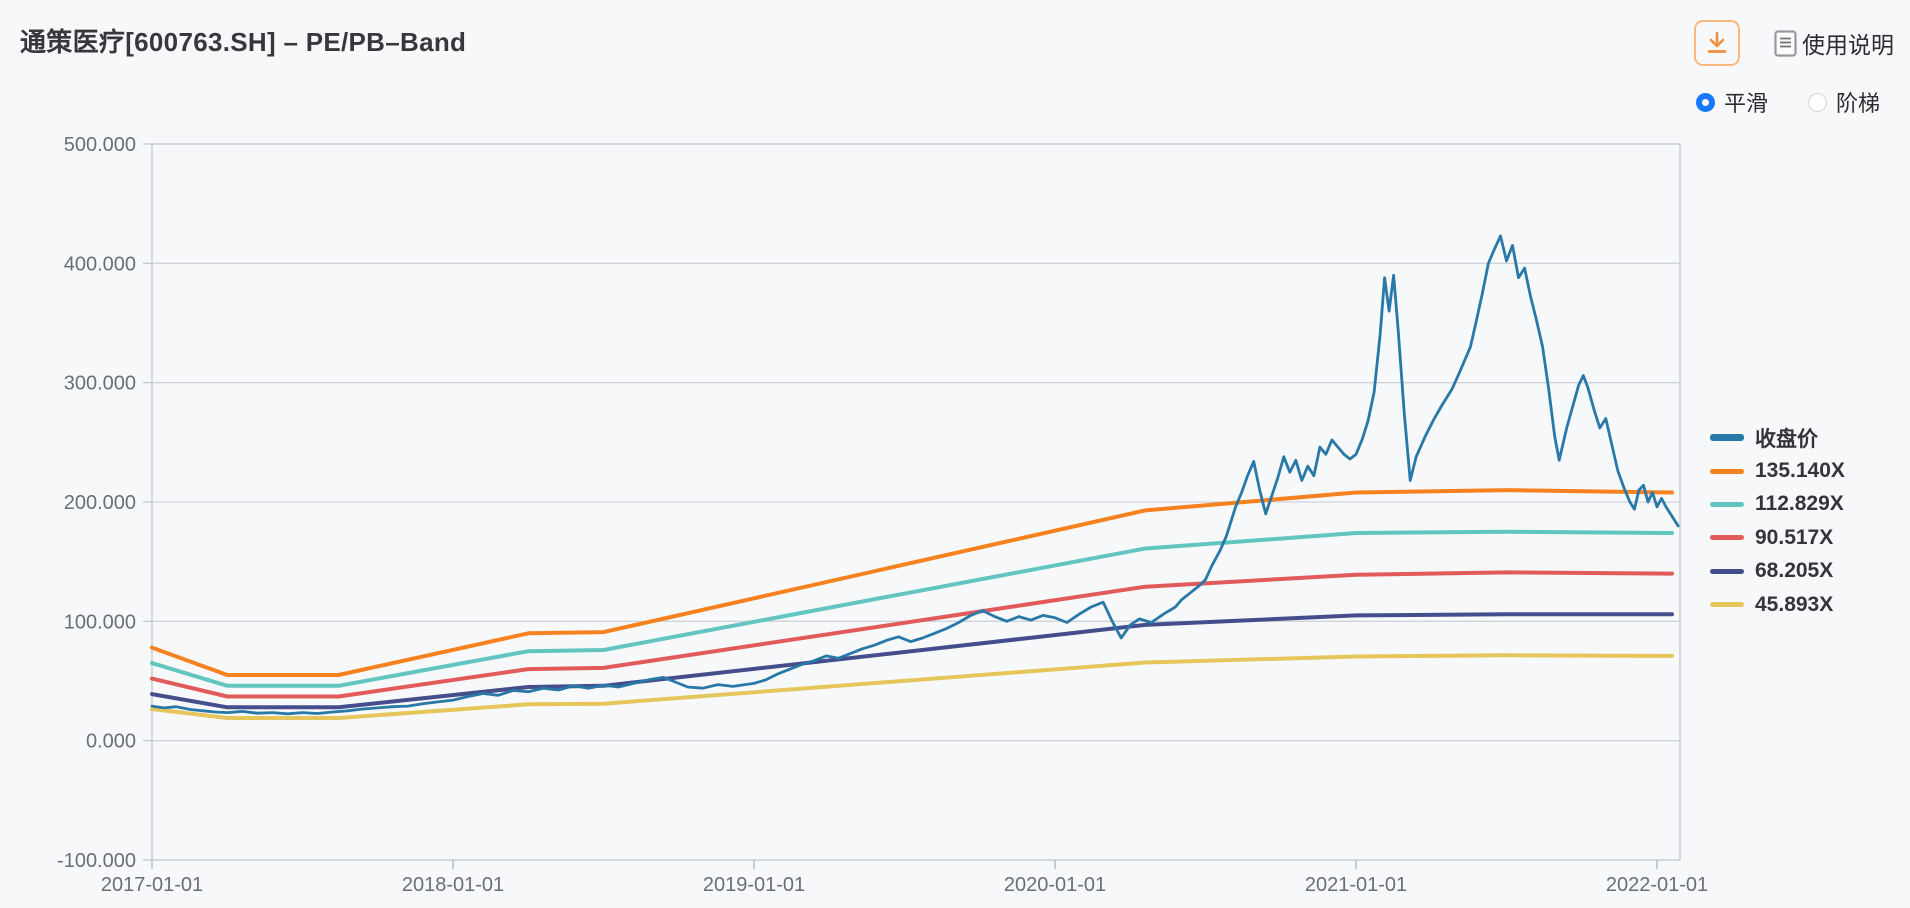 This screenshot has height=908, width=1910. What do you see at coordinates (100, 145) in the screenshot?
I see `y-axis-label: 500.000` at bounding box center [100, 145].